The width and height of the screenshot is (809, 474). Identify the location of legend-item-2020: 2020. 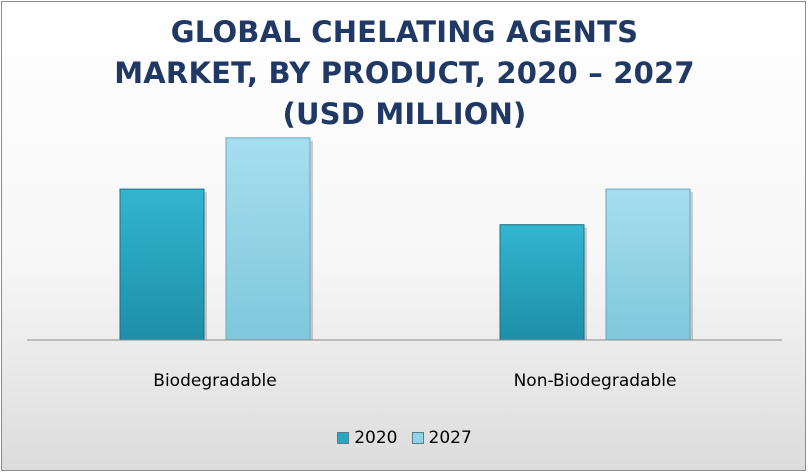
(367, 438).